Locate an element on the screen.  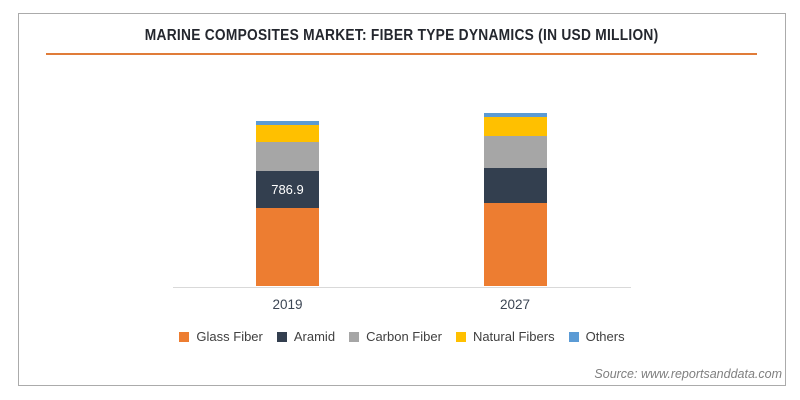
stacked-bar-2027 is located at coordinates (515, 199).